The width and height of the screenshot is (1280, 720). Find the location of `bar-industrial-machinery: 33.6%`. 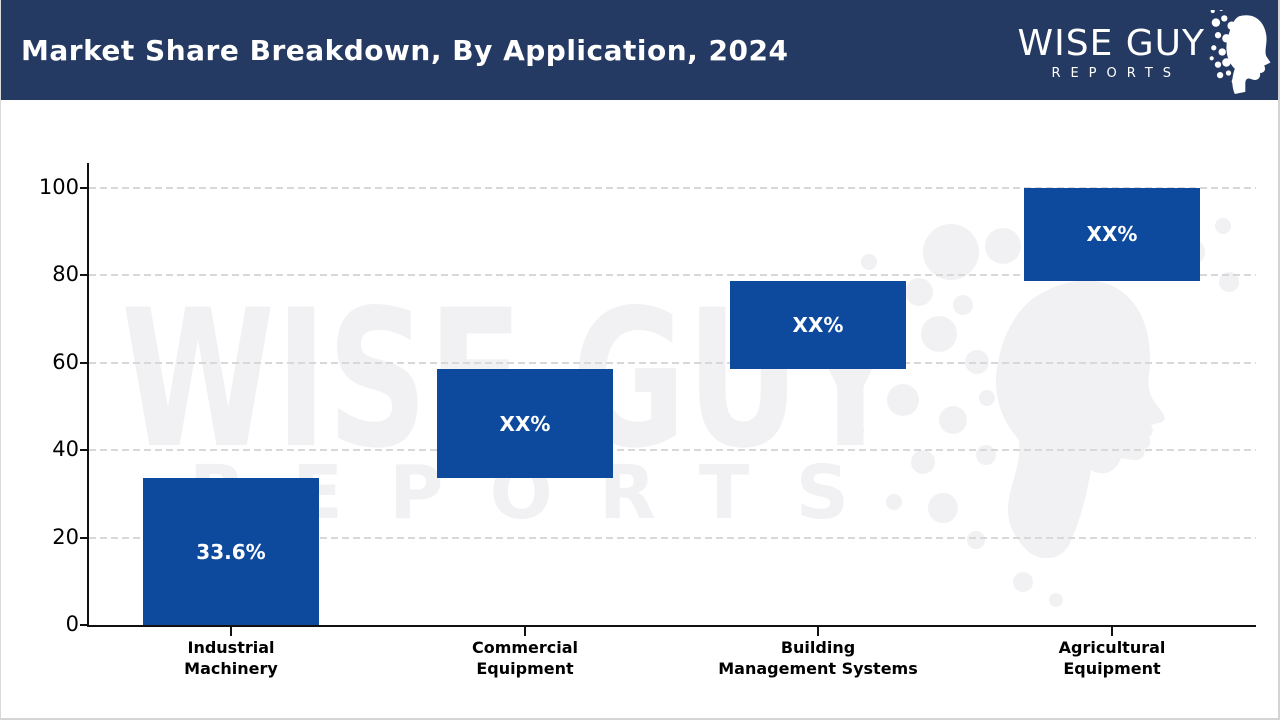

bar-industrial-machinery: 33.6% is located at coordinates (231, 551).